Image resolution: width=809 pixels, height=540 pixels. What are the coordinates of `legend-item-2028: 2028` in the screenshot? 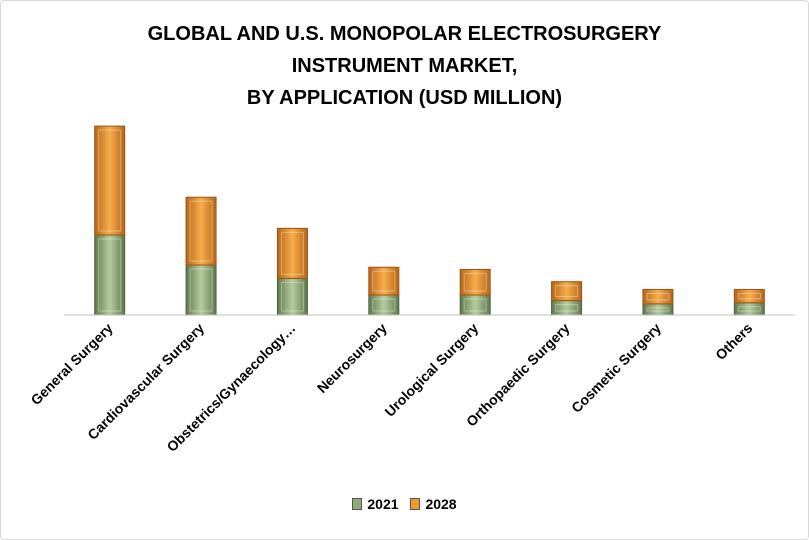 It's located at (433, 504).